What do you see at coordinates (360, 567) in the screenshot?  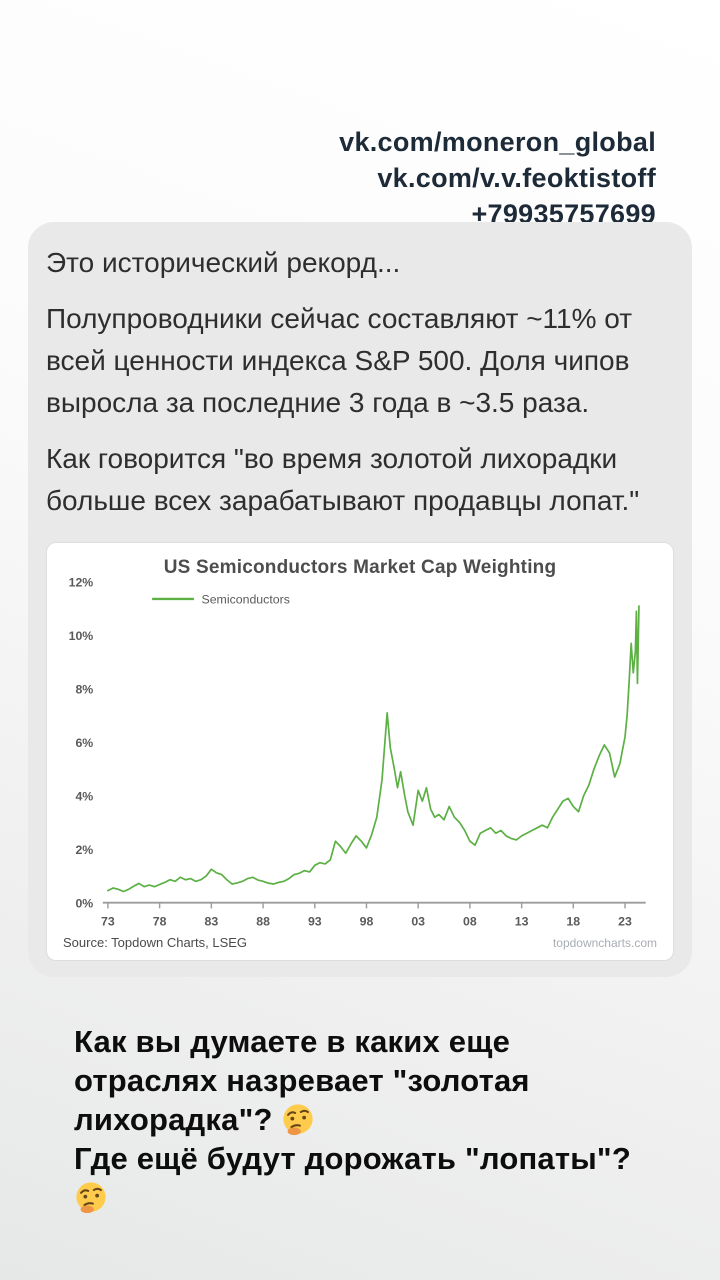 I see `chart-title: US Semiconductors Market Cap Weighting` at bounding box center [360, 567].